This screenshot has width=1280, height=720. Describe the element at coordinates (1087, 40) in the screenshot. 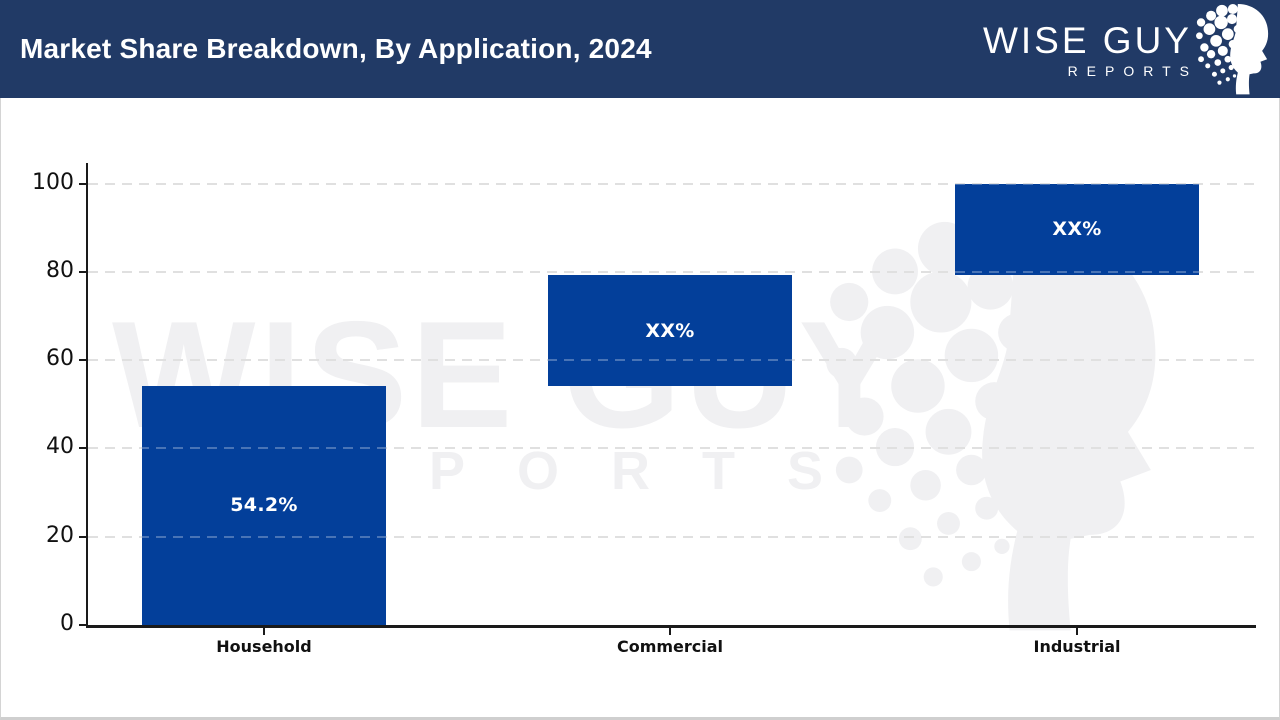

I see `brand-name: WISE GUY` at that location.